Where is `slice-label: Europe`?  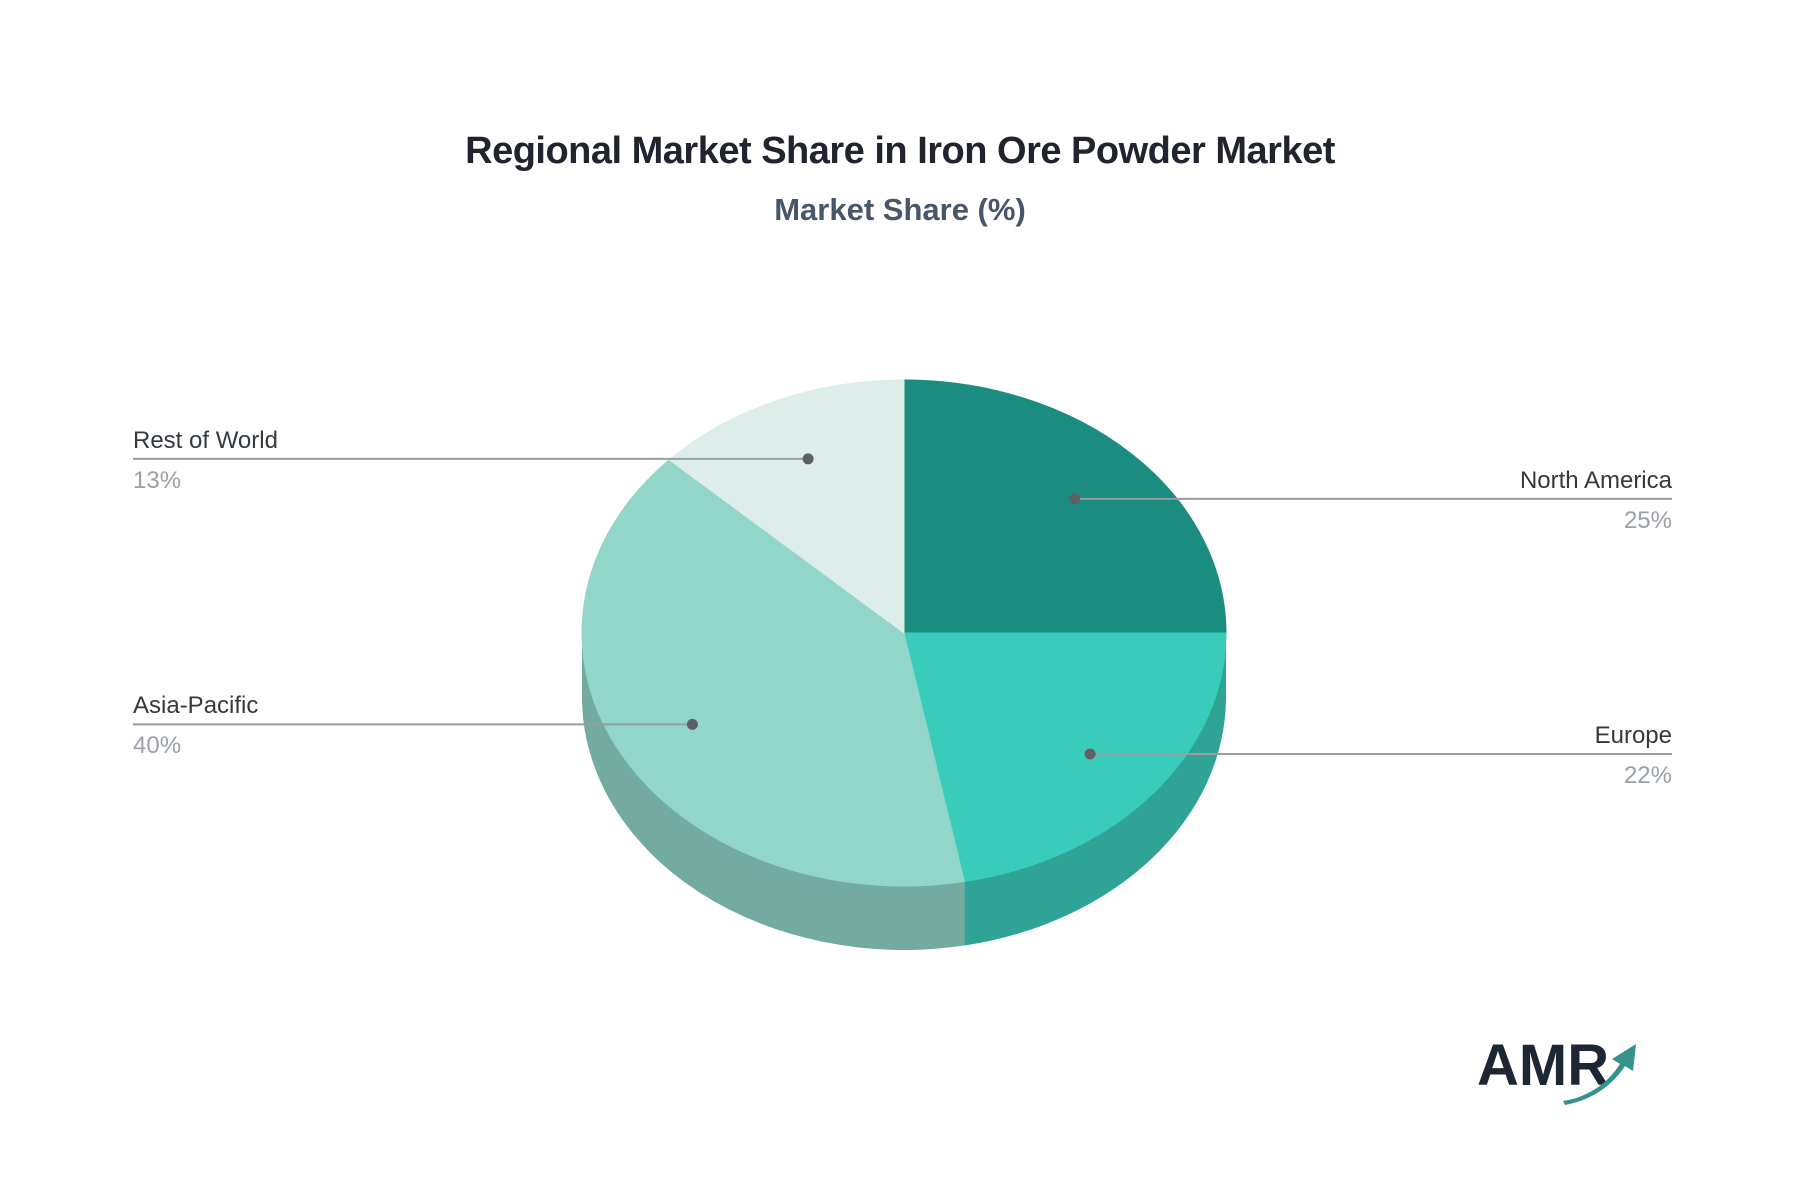
slice-label: Europe is located at coordinates (1633, 735).